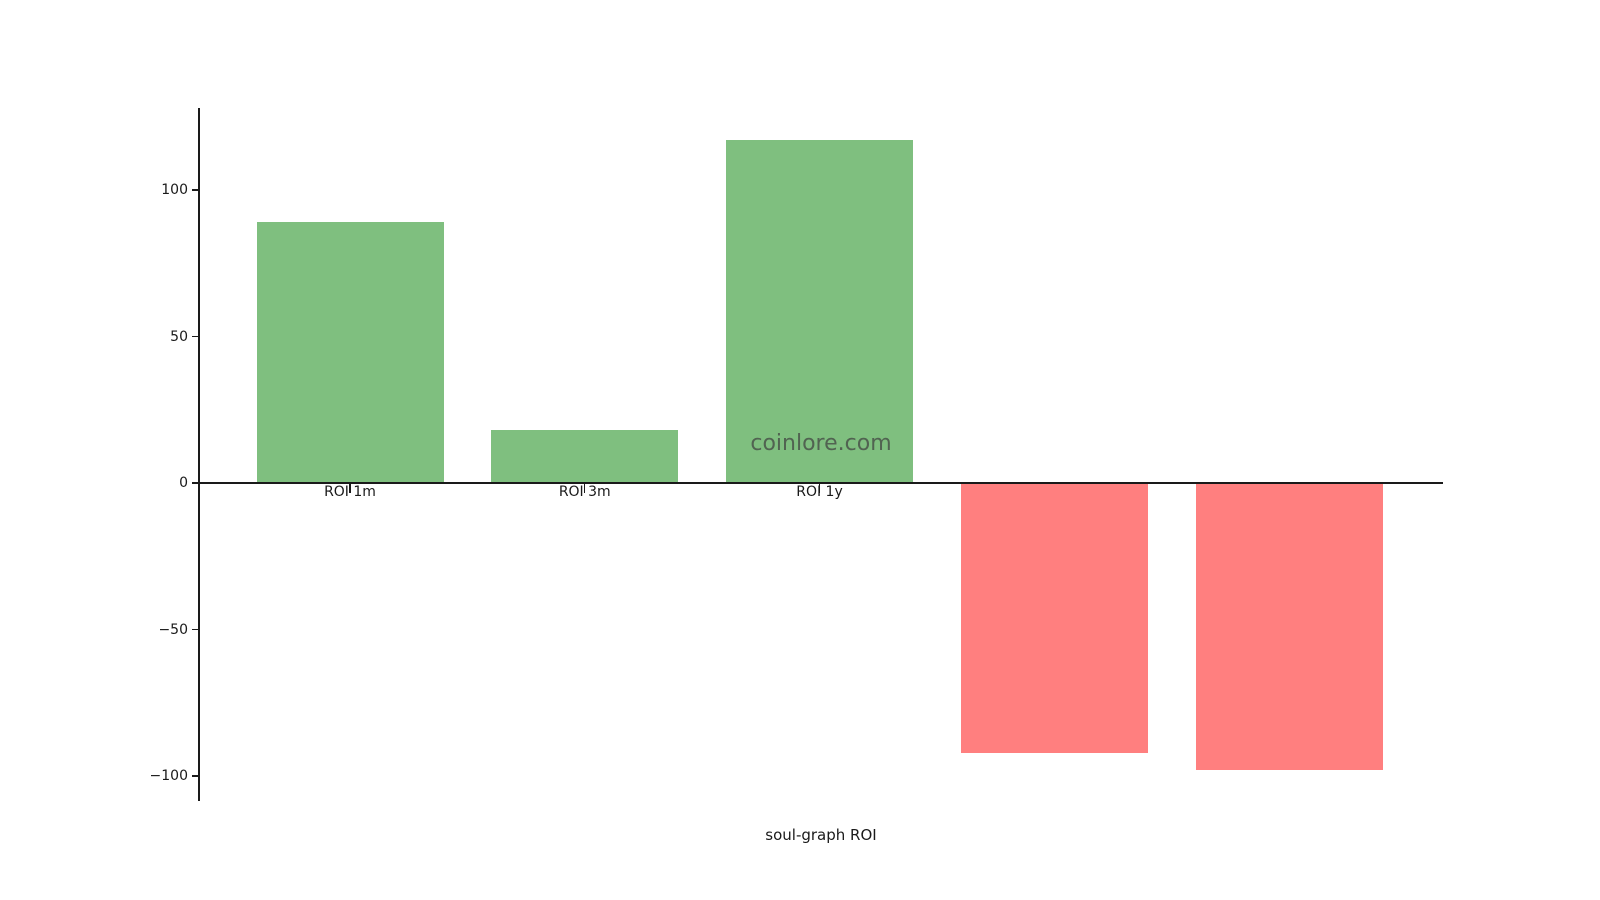 The width and height of the screenshot is (1600, 900). I want to click on bar-roi-3m, so click(585, 456).